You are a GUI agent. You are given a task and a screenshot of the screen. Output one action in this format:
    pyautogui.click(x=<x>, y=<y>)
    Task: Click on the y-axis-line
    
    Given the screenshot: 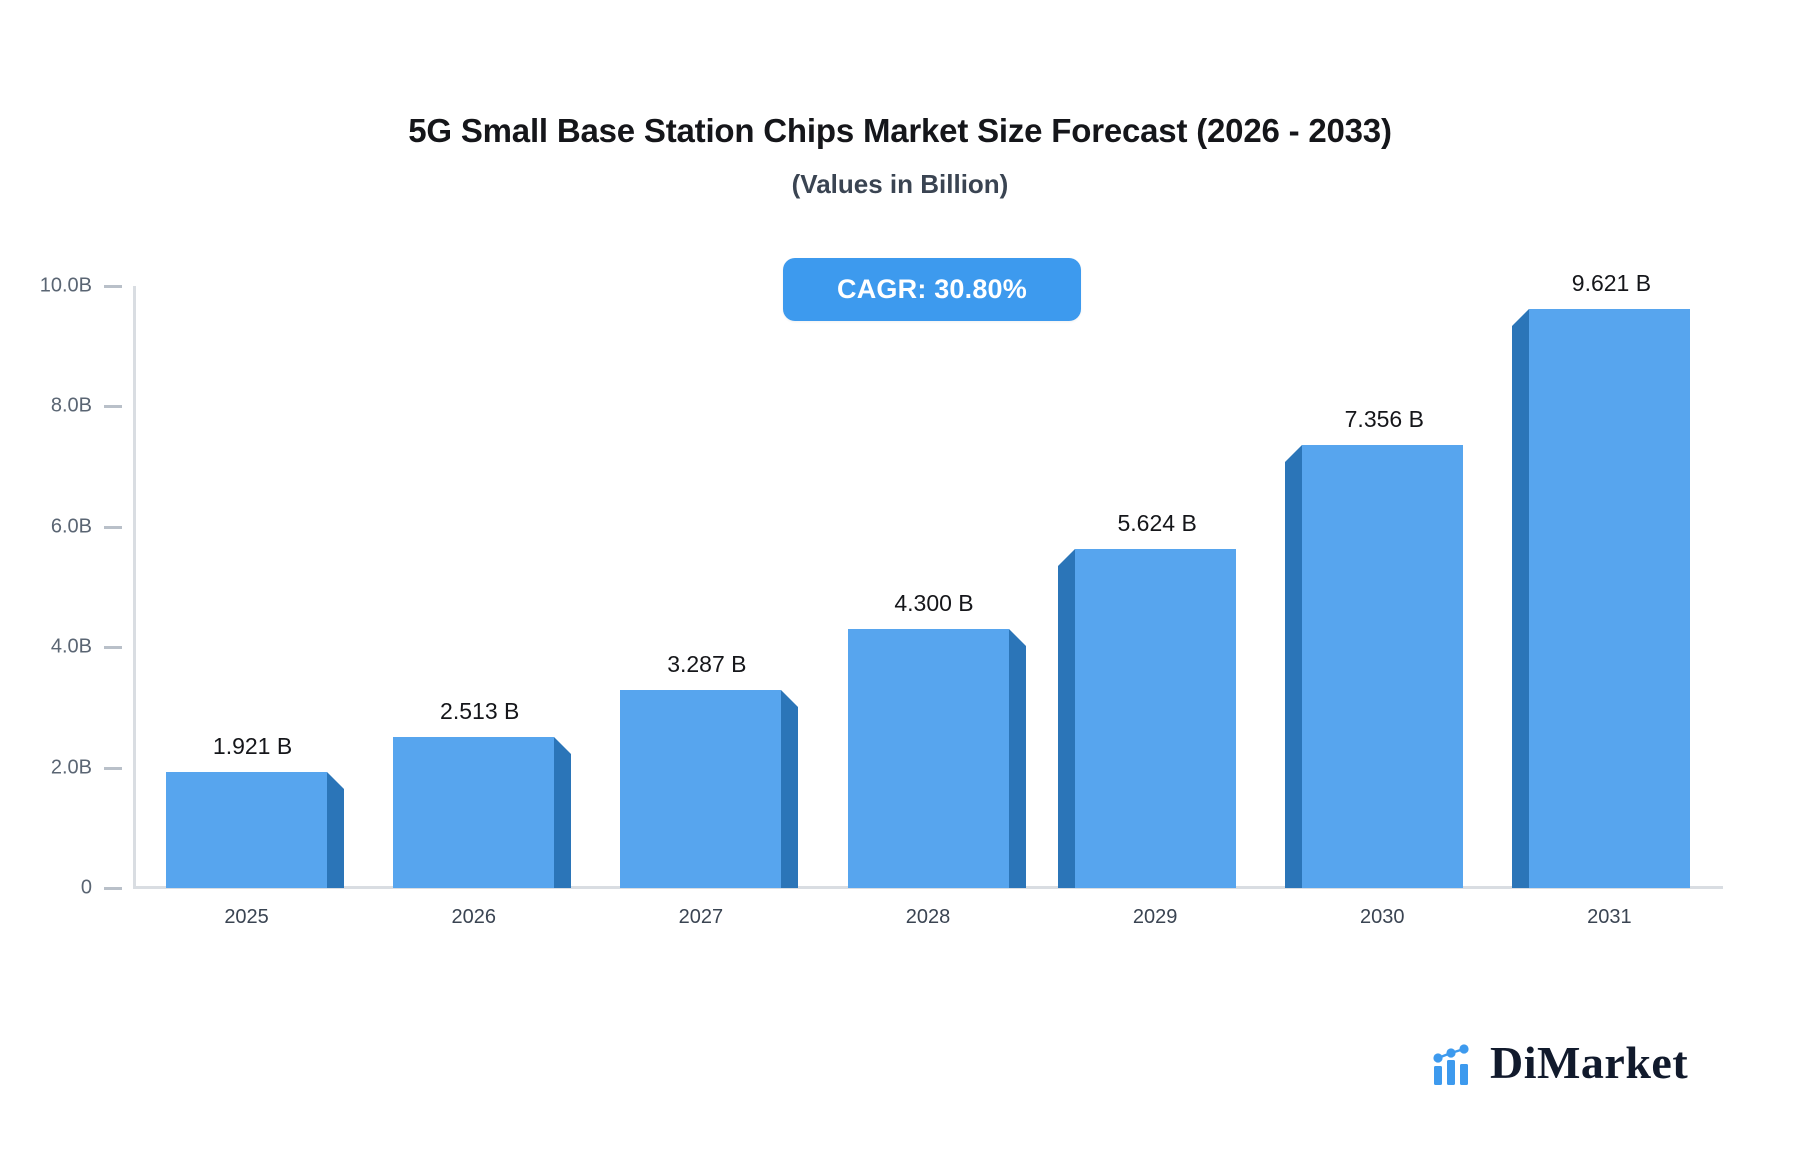 What is the action you would take?
    pyautogui.click(x=134, y=587)
    